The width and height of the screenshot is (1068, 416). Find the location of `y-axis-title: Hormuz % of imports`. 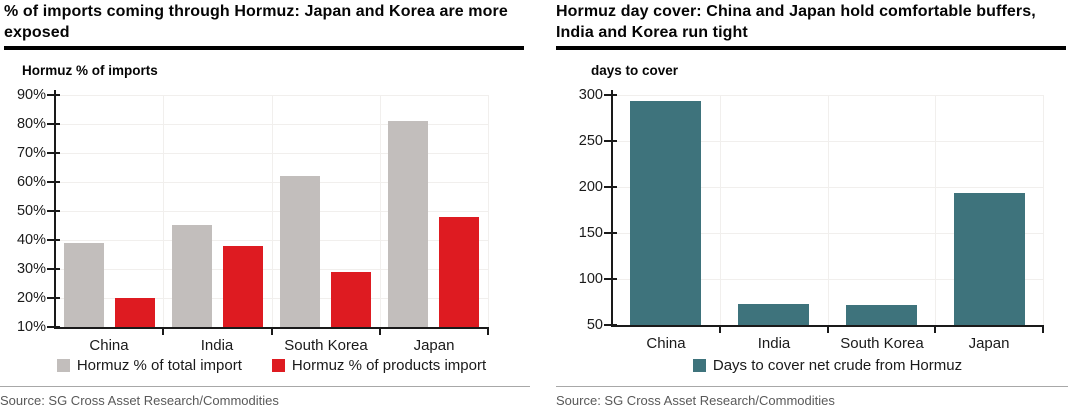

y-axis-title: Hormuz % of imports is located at coordinates (90, 70).